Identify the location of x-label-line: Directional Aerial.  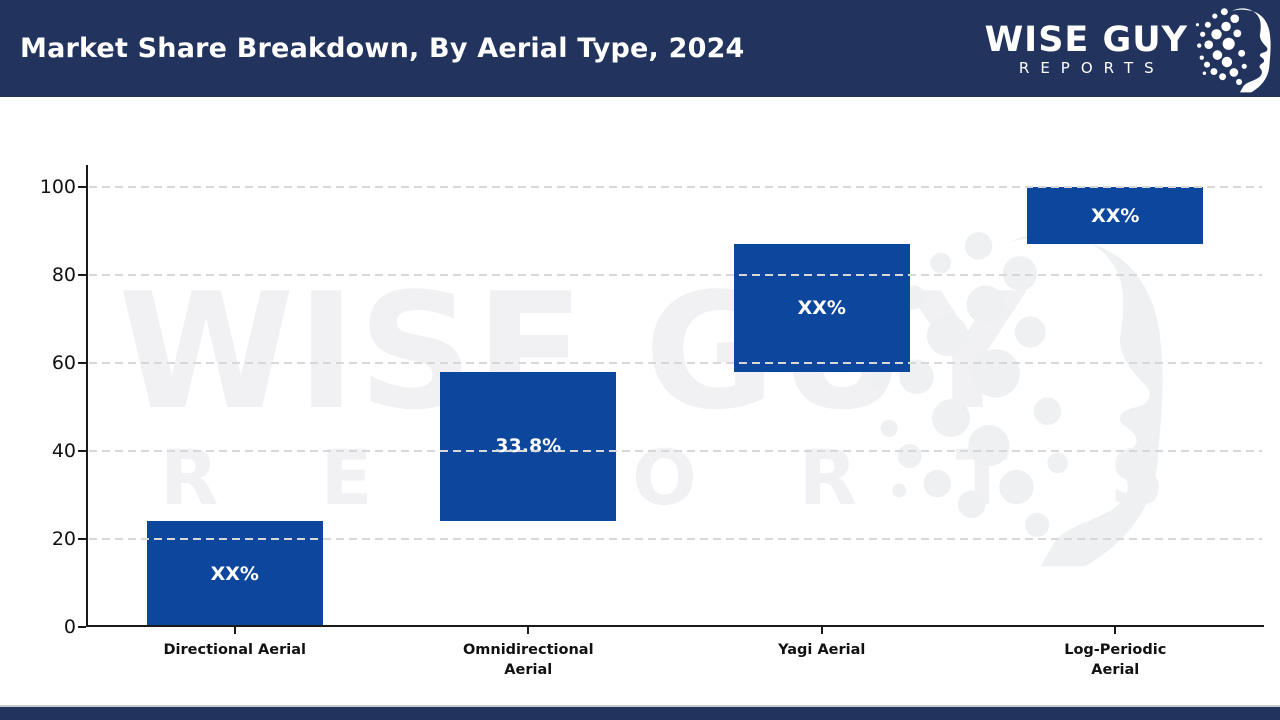
(234, 650).